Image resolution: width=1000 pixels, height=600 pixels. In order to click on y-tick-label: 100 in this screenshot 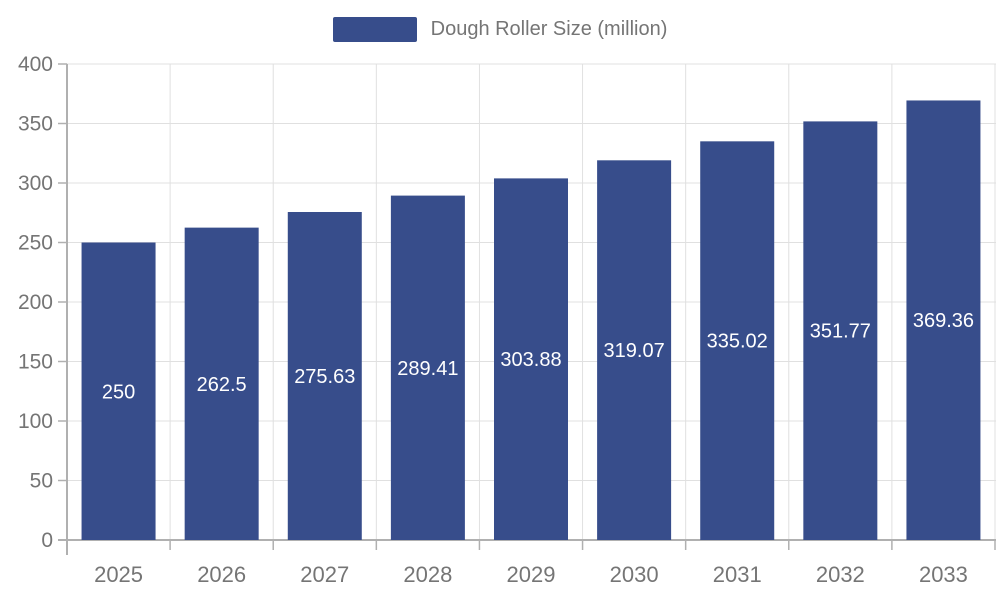, I will do `click(35, 421)`.